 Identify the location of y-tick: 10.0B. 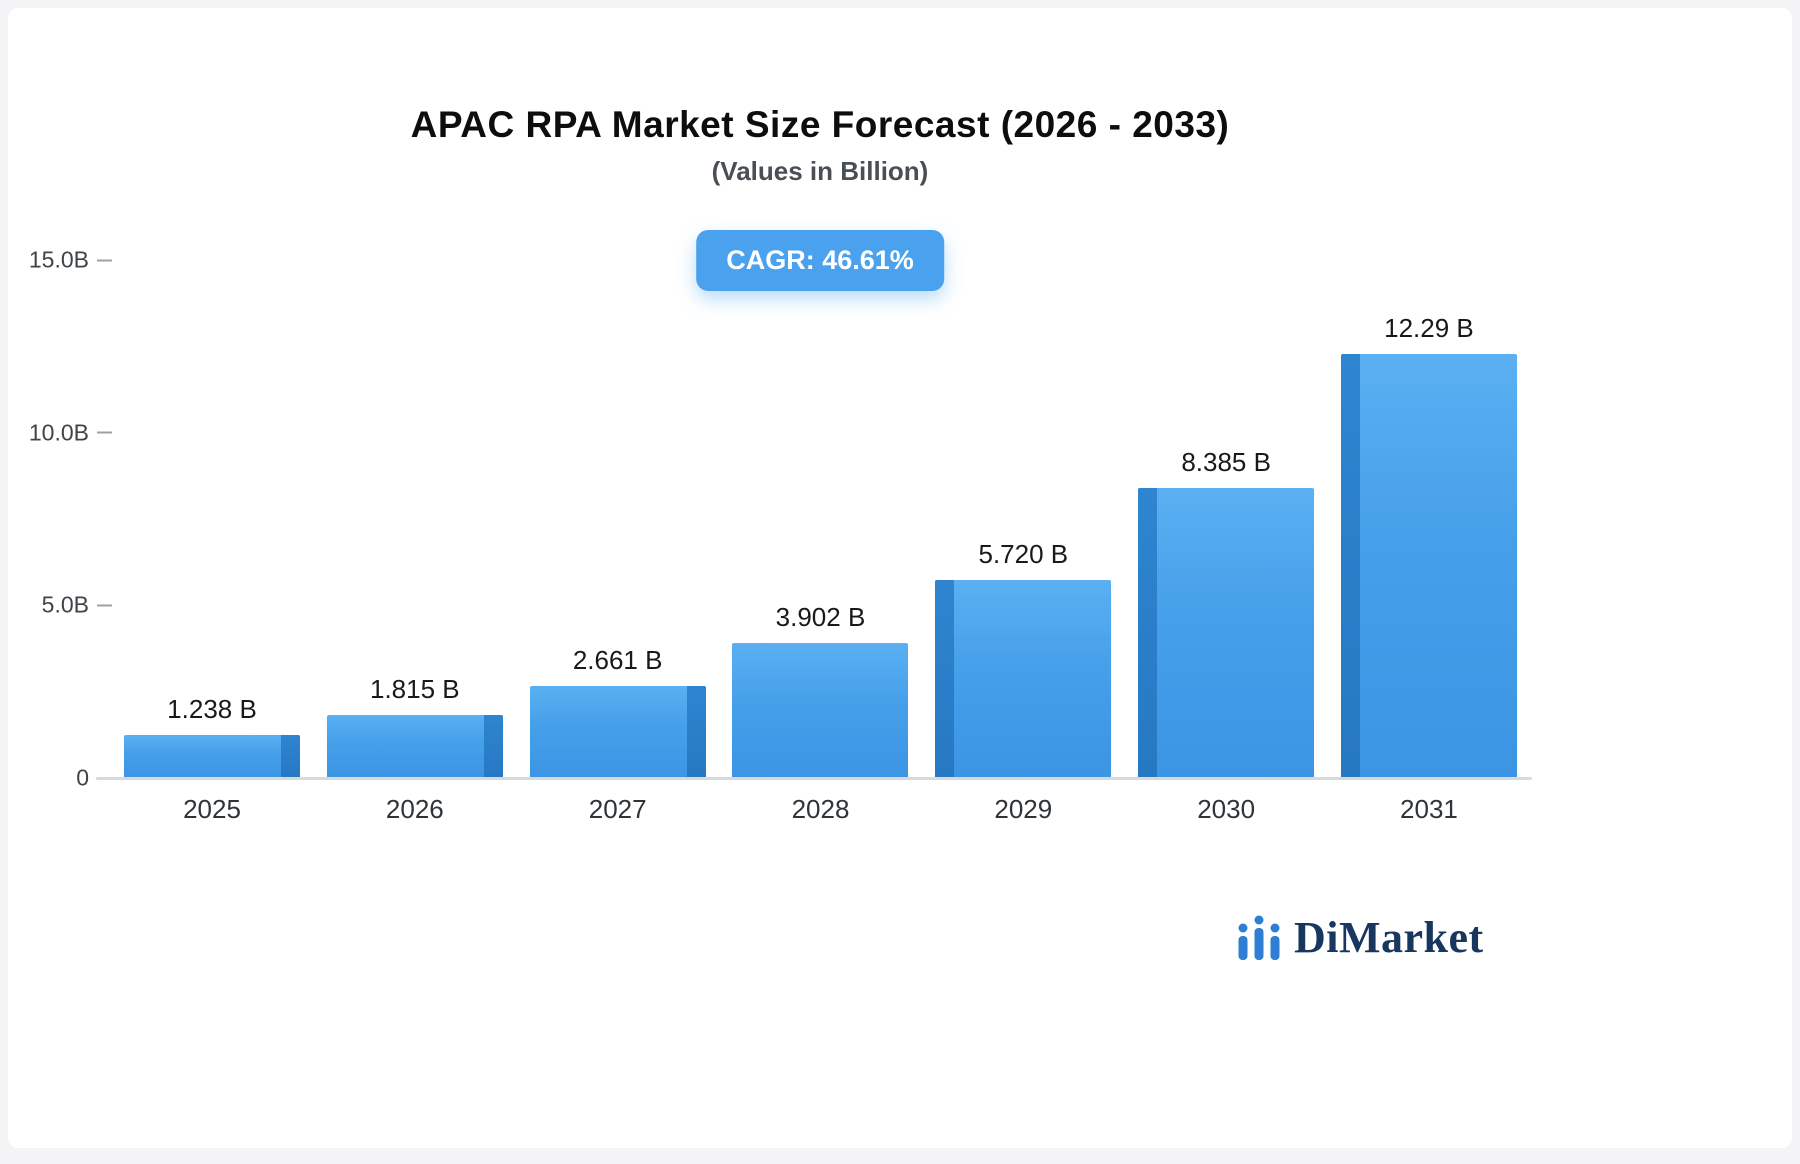
(70, 432).